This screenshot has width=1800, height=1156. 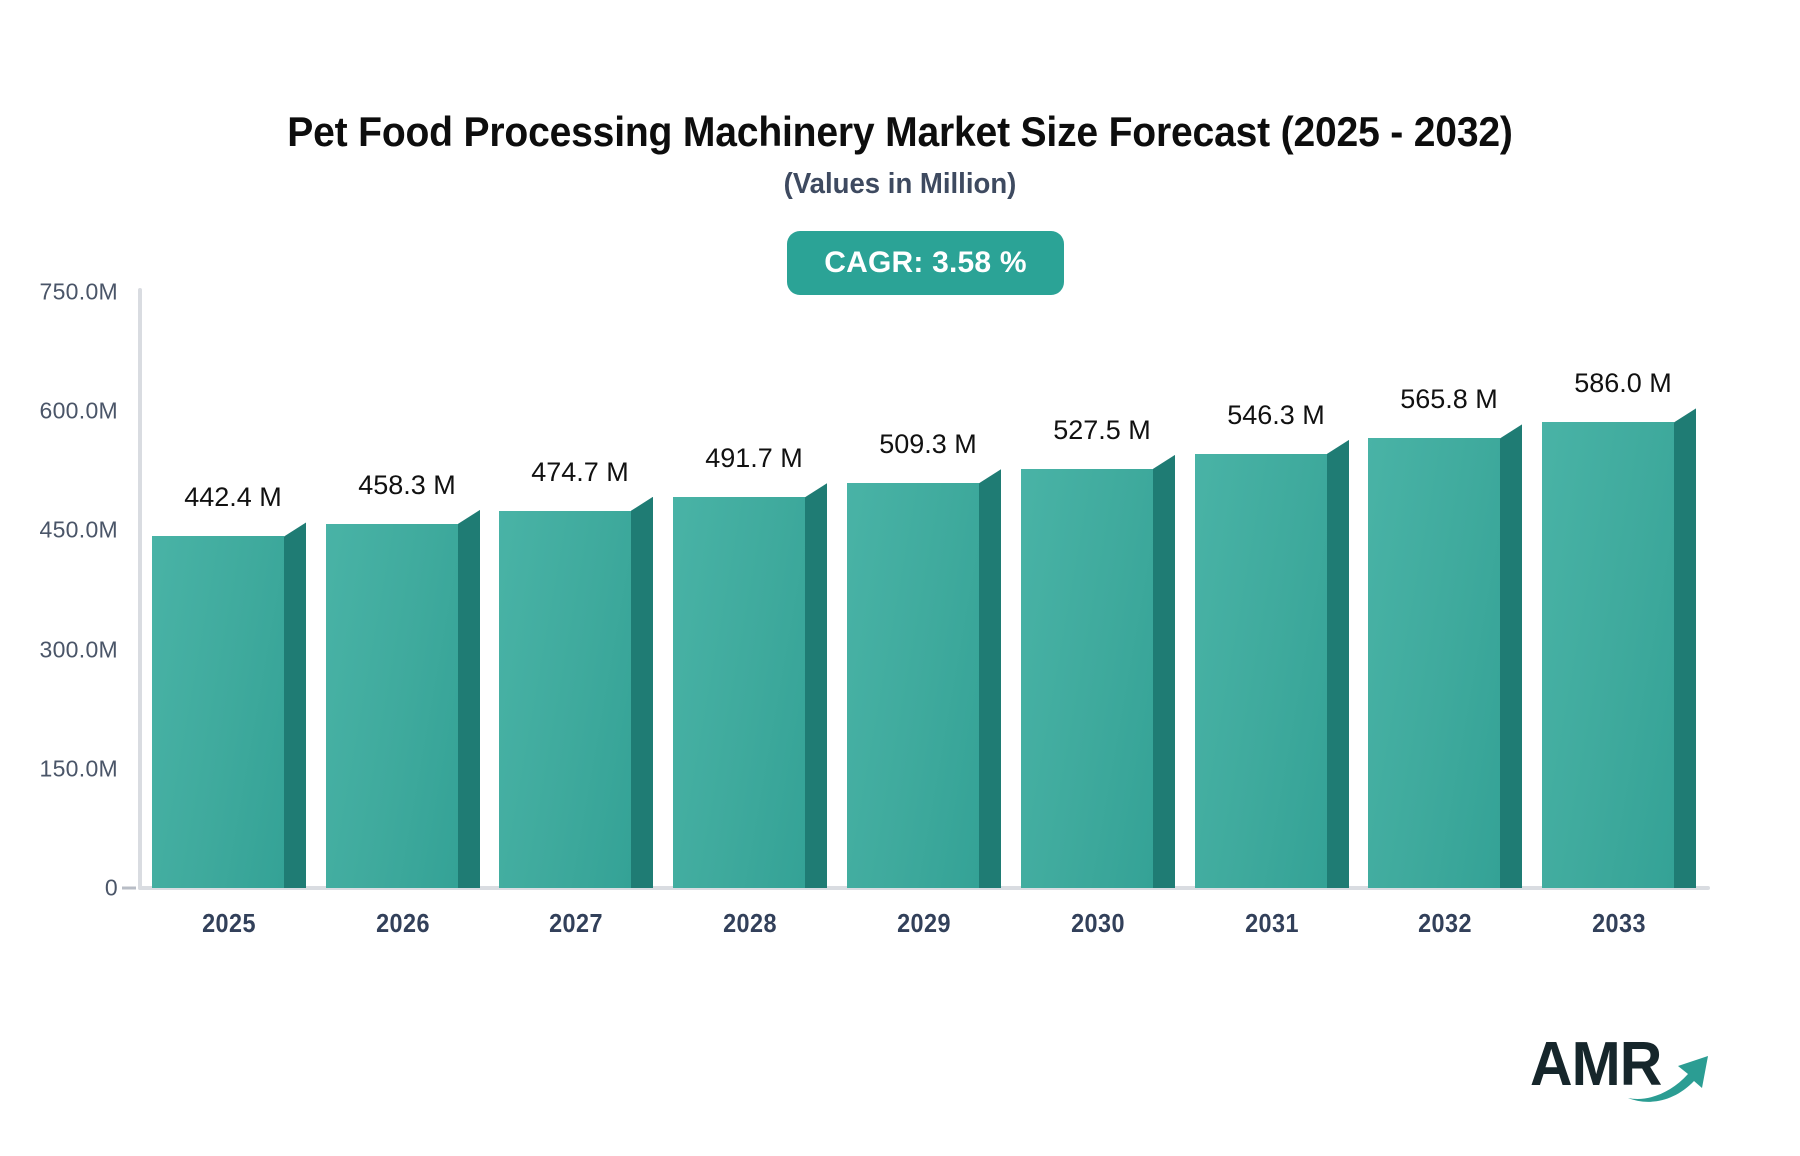 What do you see at coordinates (111, 887) in the screenshot?
I see `y-axis-tick-label: 0` at bounding box center [111, 887].